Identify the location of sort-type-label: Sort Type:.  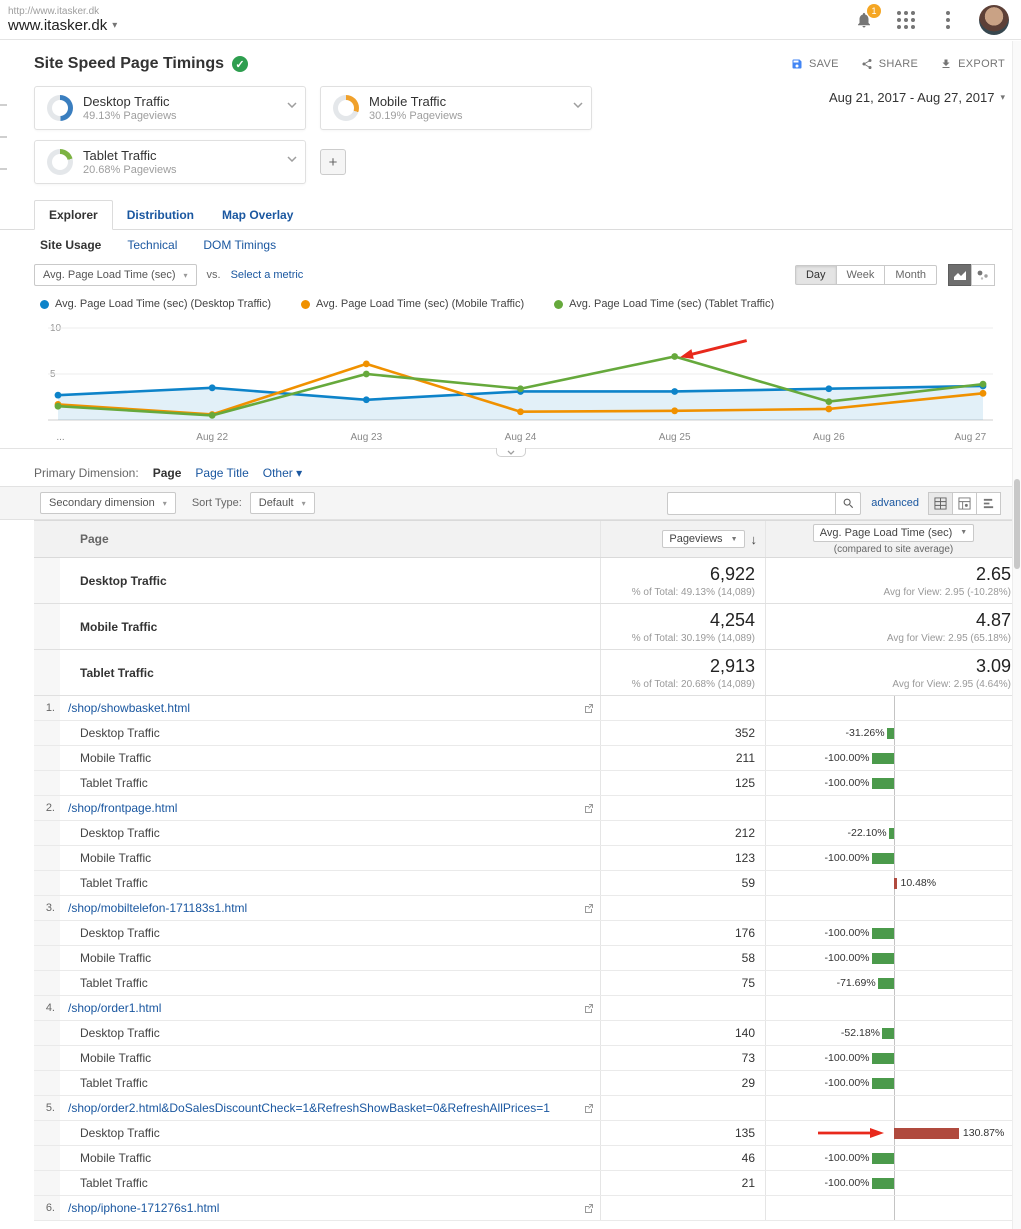
(216, 503).